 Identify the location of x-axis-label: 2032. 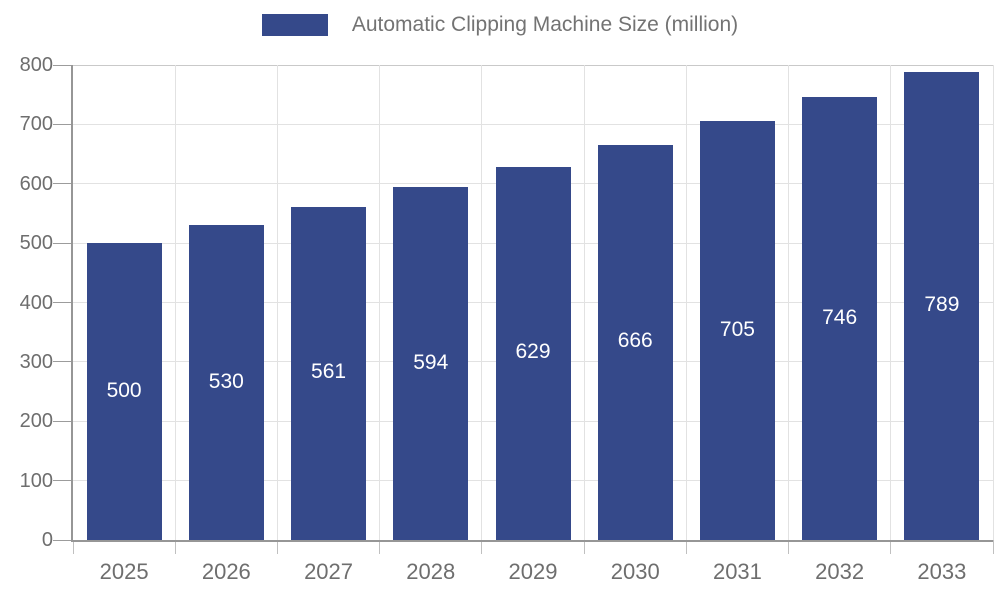
(840, 571).